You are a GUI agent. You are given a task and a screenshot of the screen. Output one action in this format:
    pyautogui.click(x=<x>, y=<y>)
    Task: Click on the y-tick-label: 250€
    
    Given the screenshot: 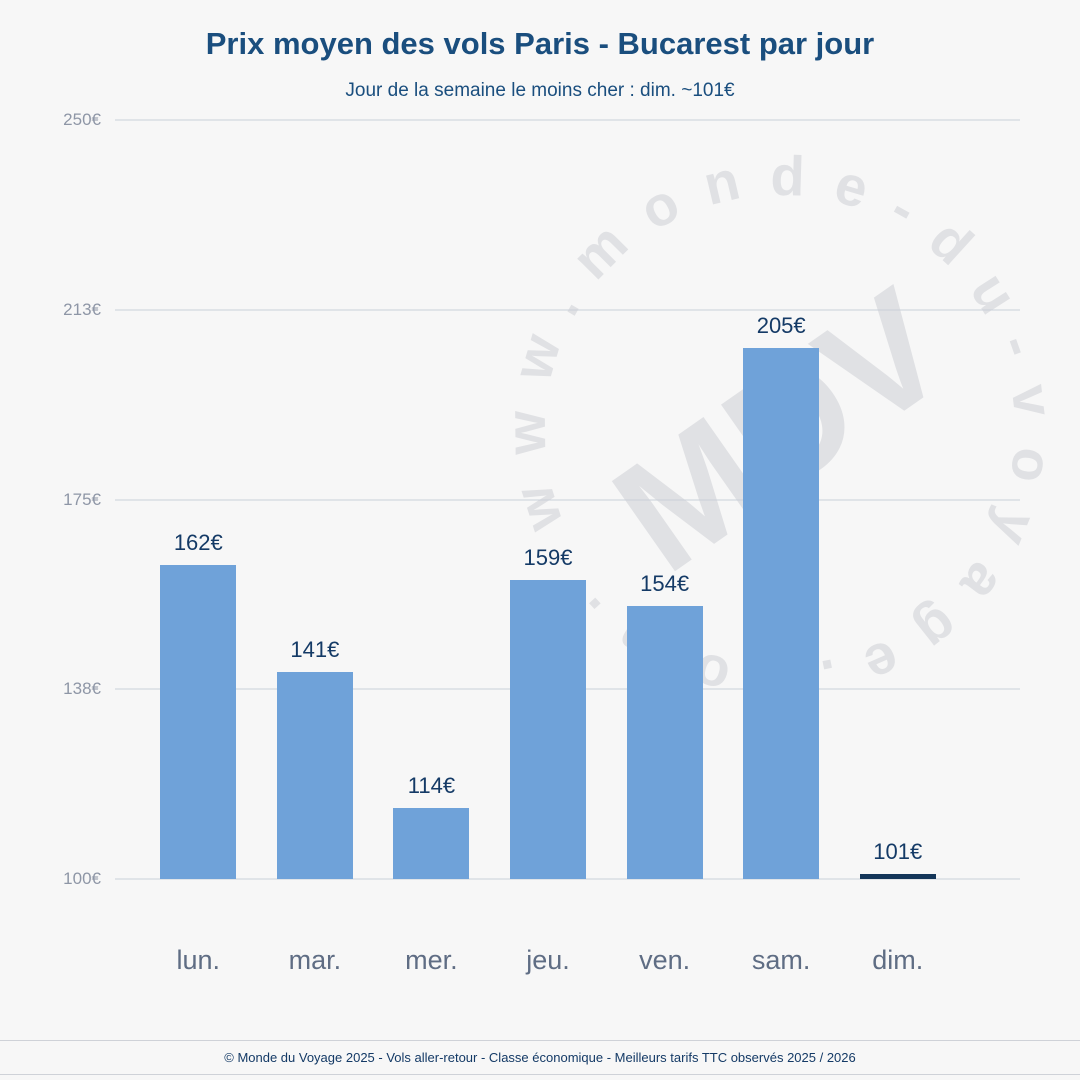 What is the action you would take?
    pyautogui.click(x=82, y=119)
    